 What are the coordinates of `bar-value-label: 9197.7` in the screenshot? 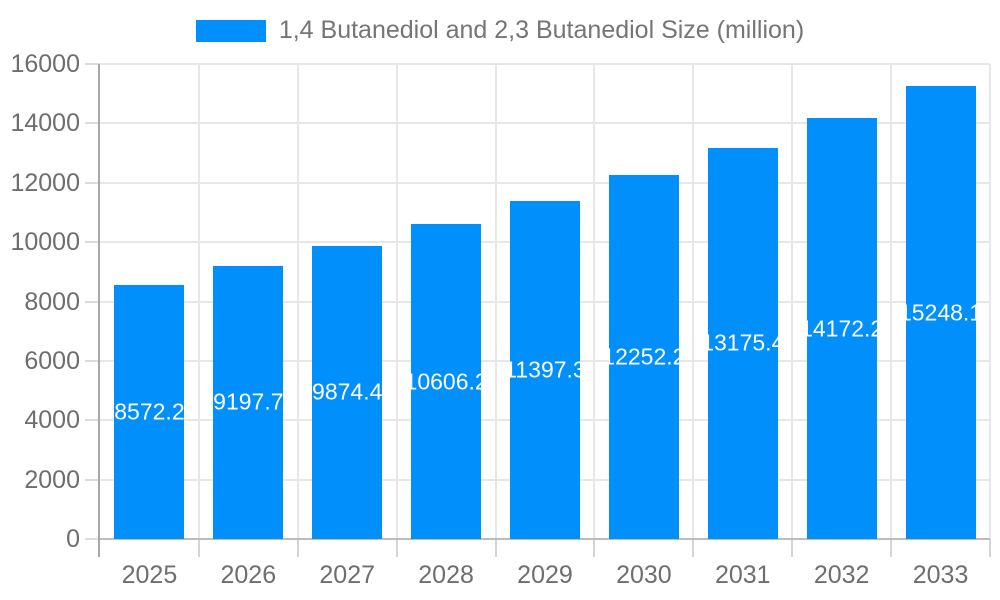 It's located at (248, 401).